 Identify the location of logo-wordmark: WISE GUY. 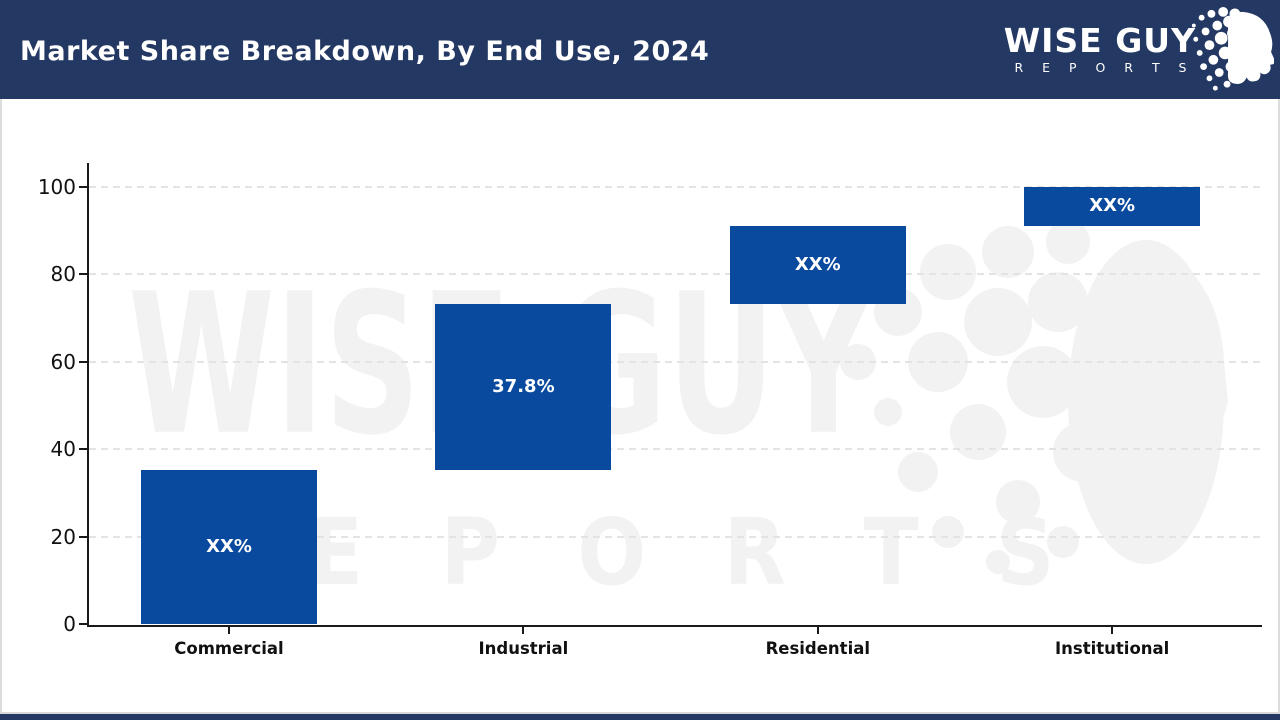
(1099, 40).